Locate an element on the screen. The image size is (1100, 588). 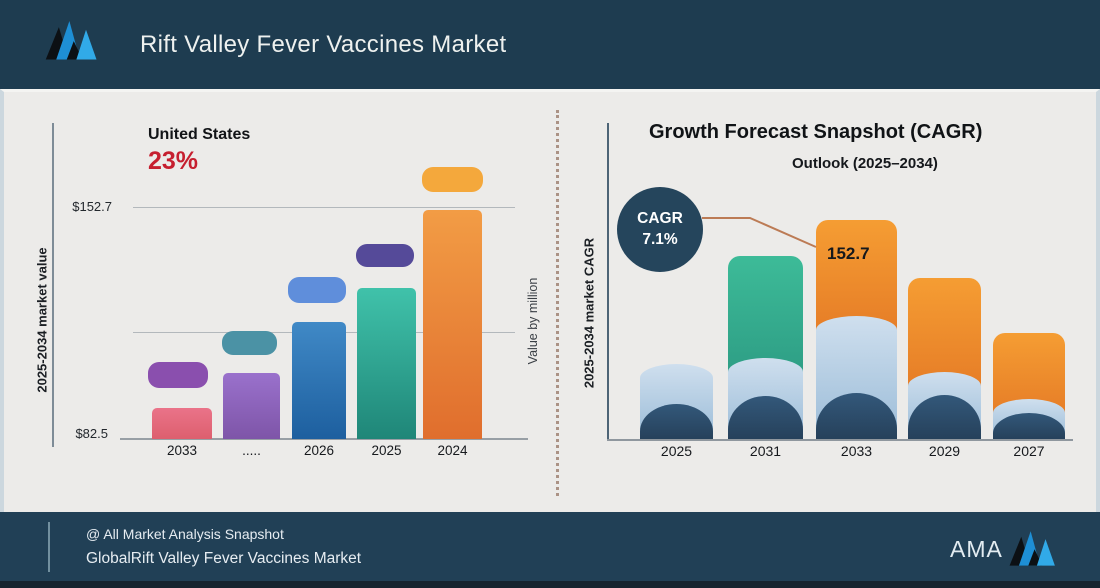
footer-snapshot-text: @ All Market Analysis Snapshot is located at coordinates (185, 534).